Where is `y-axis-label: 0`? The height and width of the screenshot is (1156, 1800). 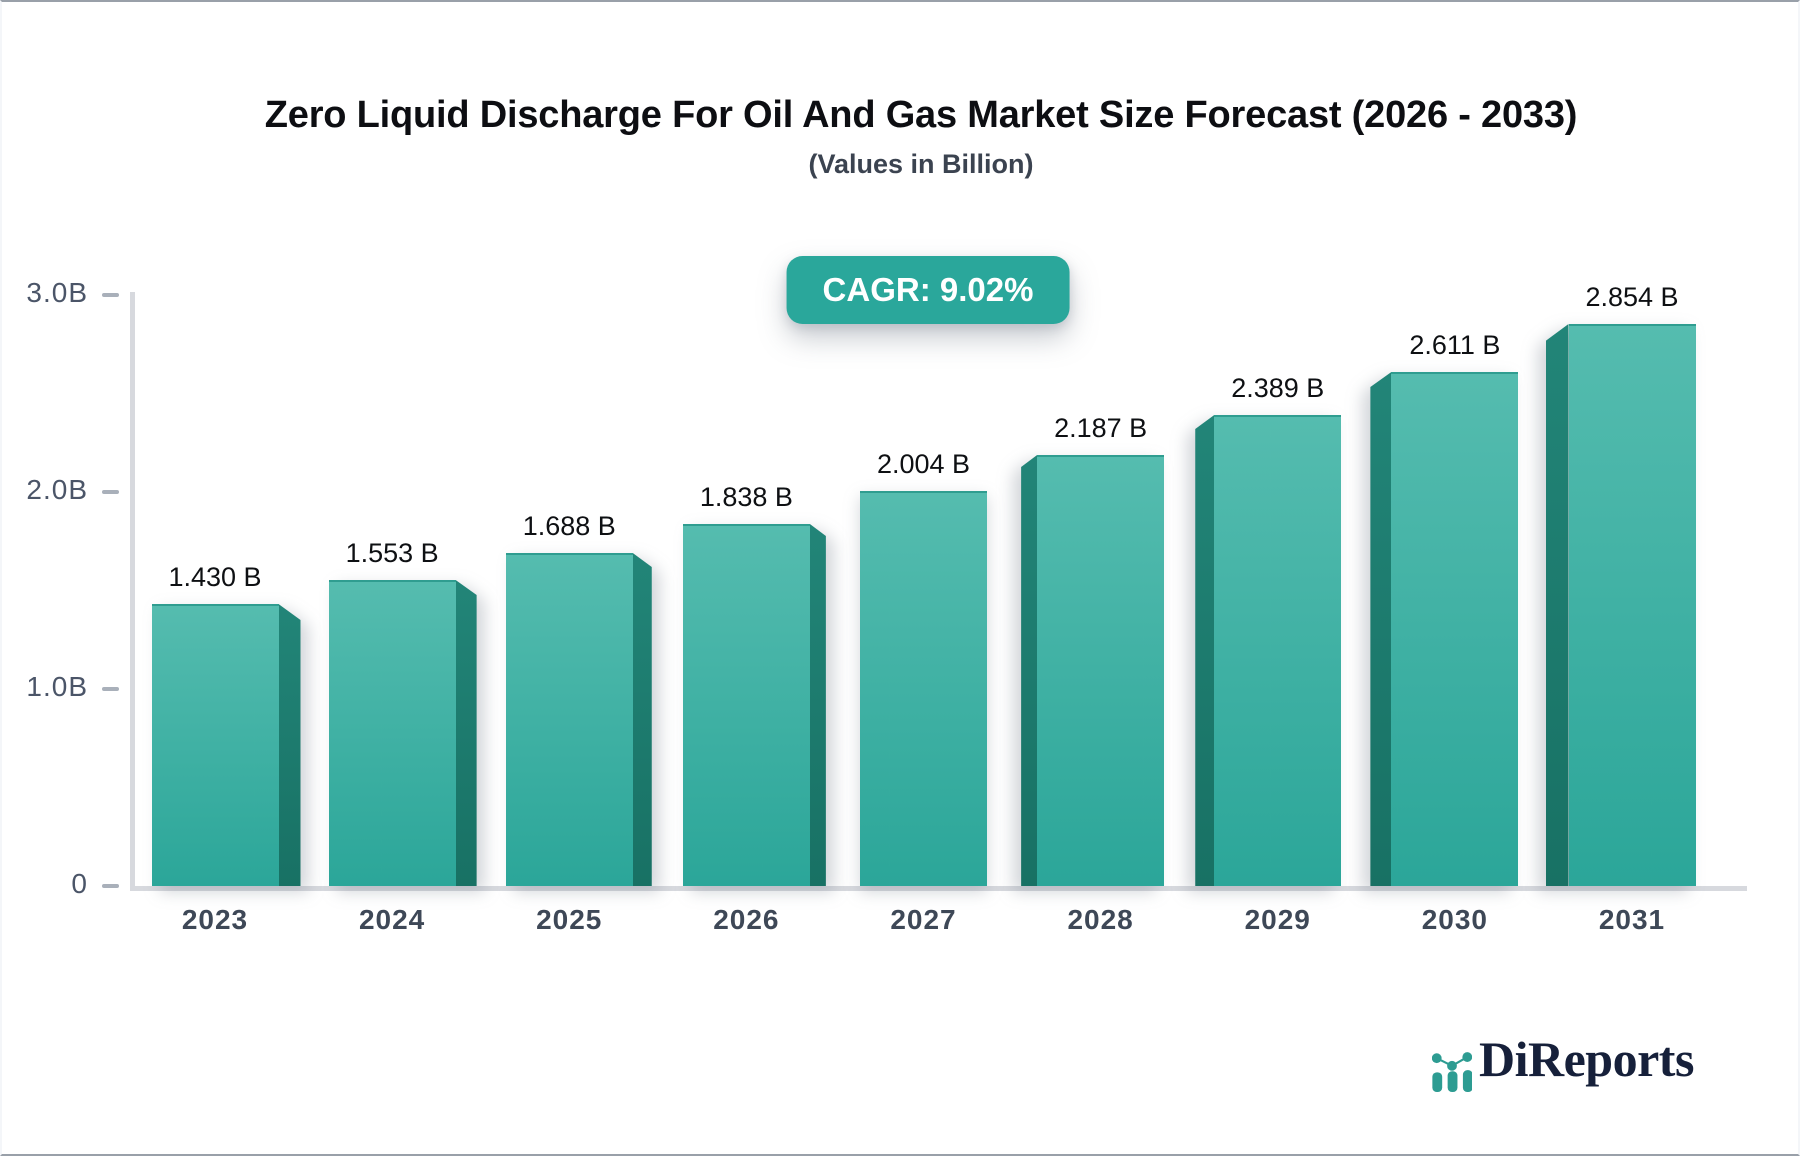
y-axis-label: 0 is located at coordinates (79, 883).